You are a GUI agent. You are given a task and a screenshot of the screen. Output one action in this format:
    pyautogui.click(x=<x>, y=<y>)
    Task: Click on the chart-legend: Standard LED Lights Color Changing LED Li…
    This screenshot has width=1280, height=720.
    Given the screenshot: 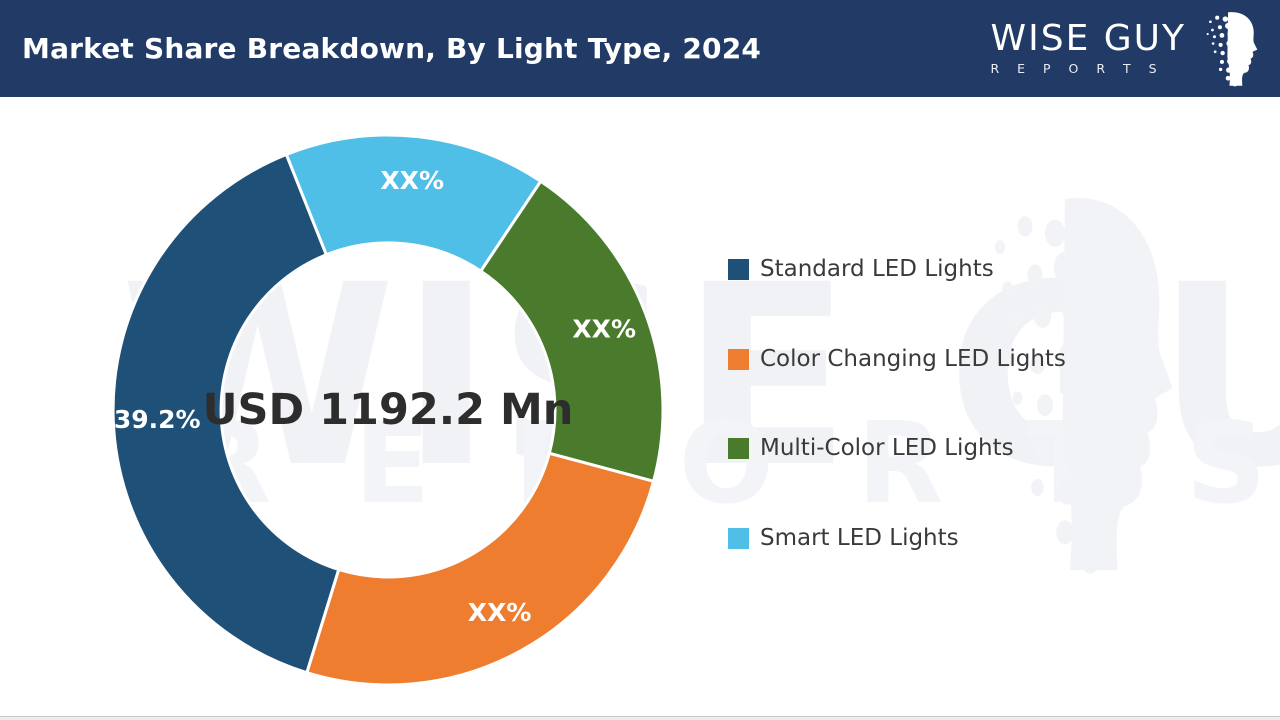 What is the action you would take?
    pyautogui.click(x=897, y=404)
    